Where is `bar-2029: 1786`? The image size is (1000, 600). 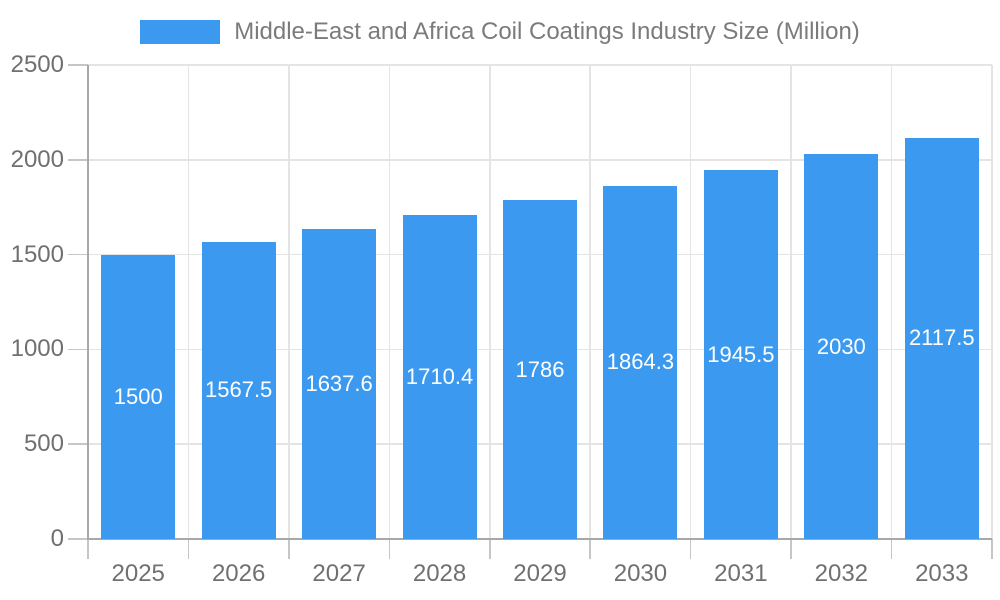
bar-2029: 1786 is located at coordinates (540, 369).